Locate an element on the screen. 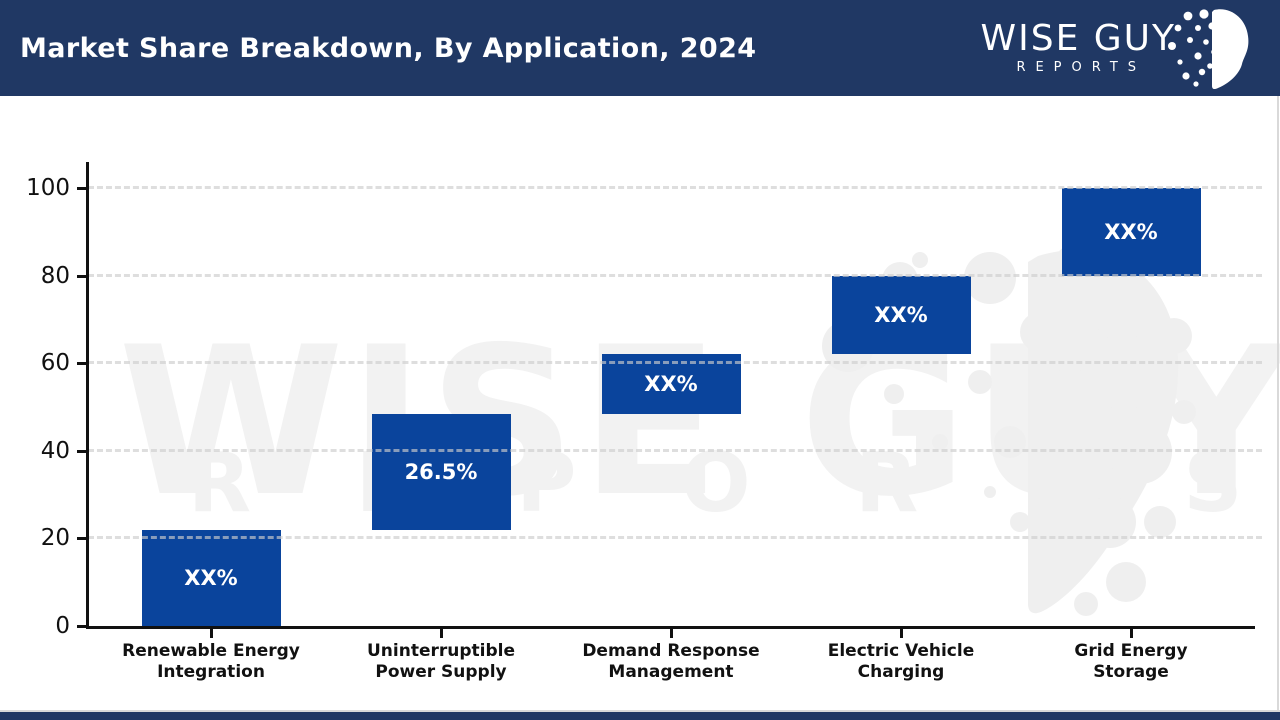 Image resolution: width=1280 pixels, height=720 pixels. x-label-3: Demand Response Management is located at coordinates (671, 662).